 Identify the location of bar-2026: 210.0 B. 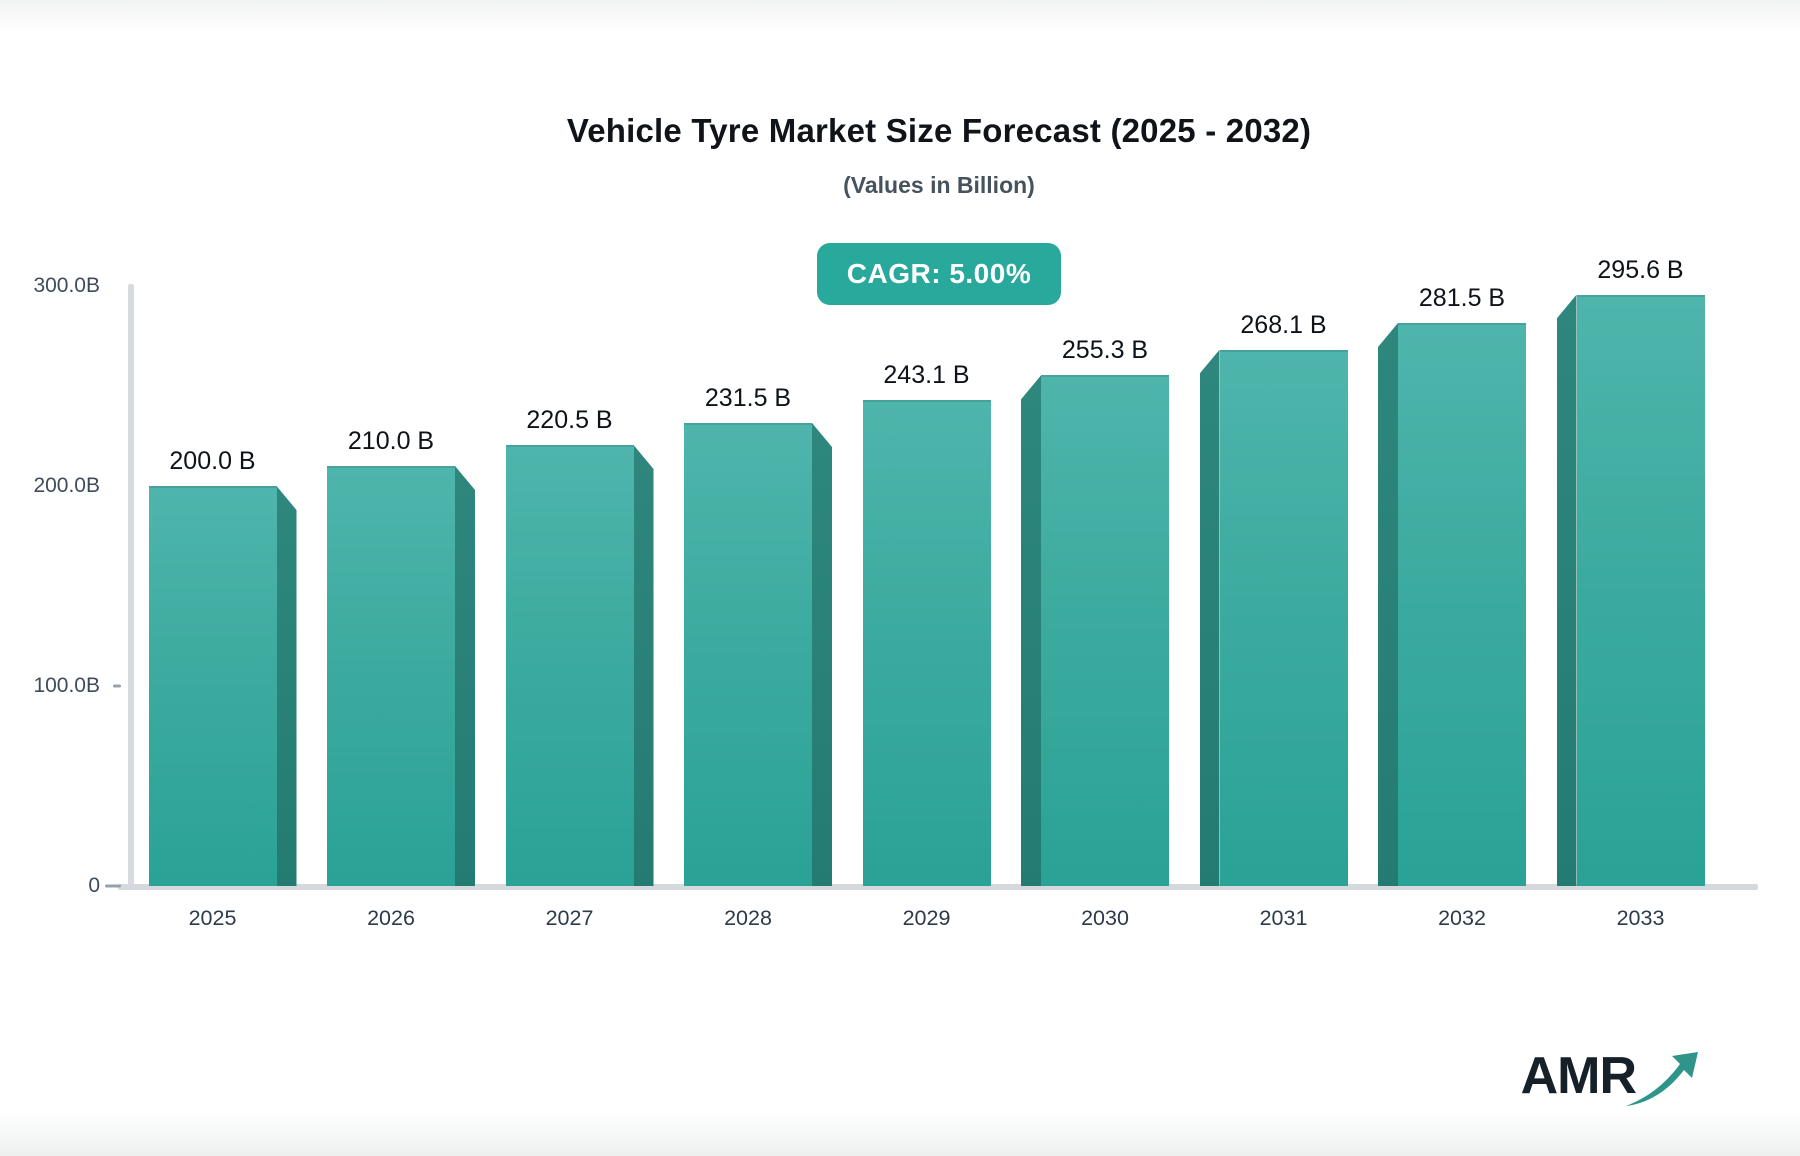
(401, 656).